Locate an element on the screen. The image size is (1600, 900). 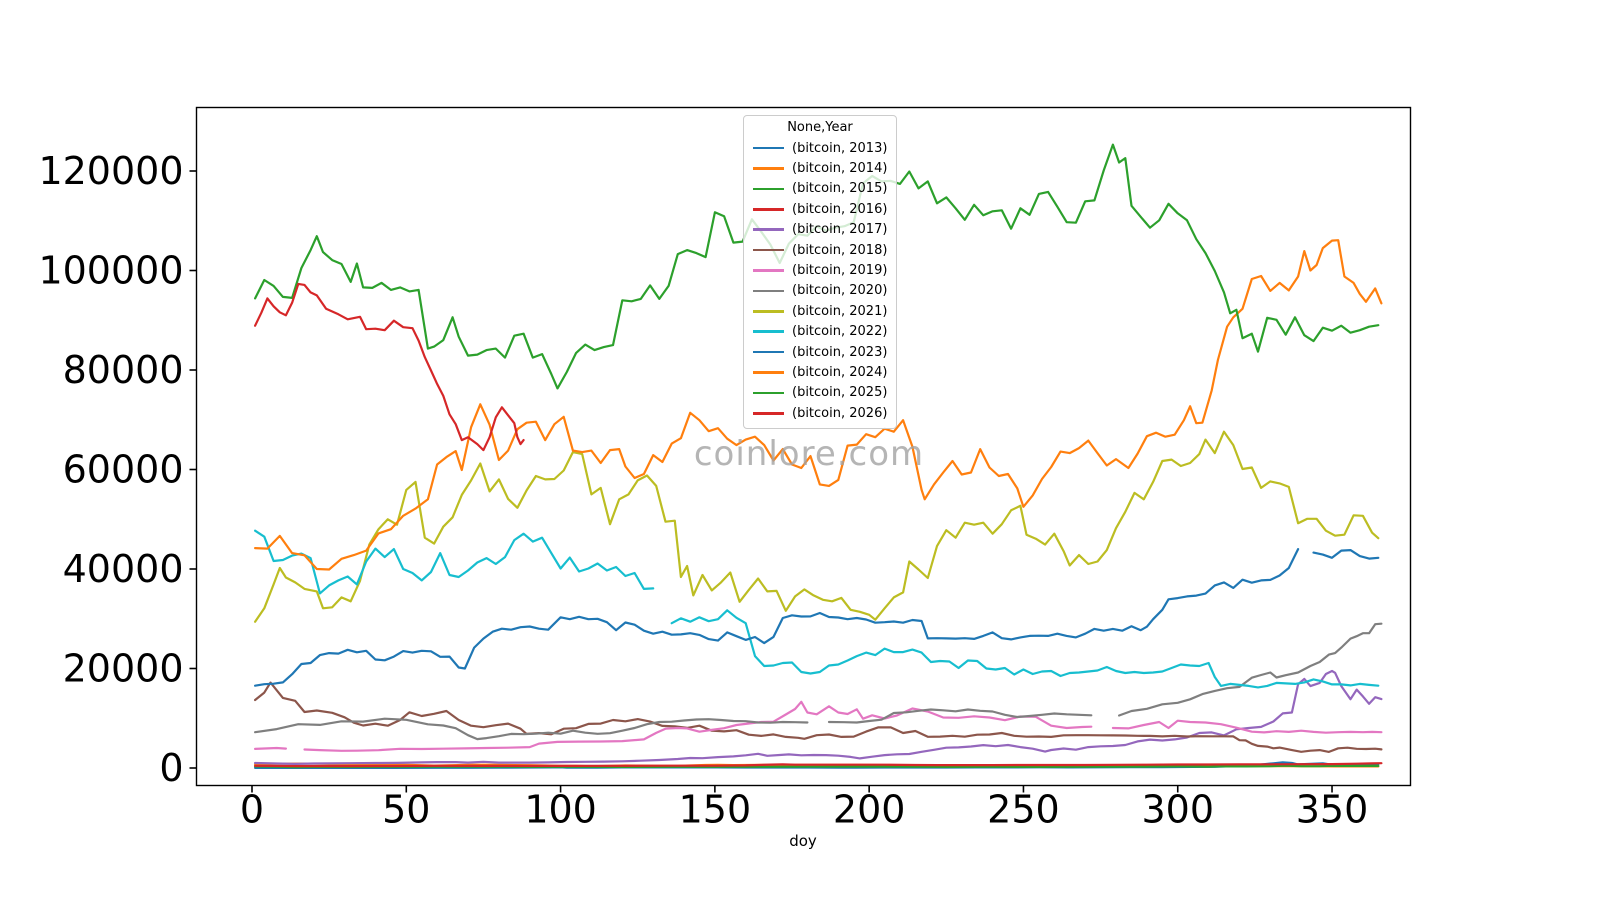
legend-item: (bitcoin, 2025) is located at coordinates (820, 393).